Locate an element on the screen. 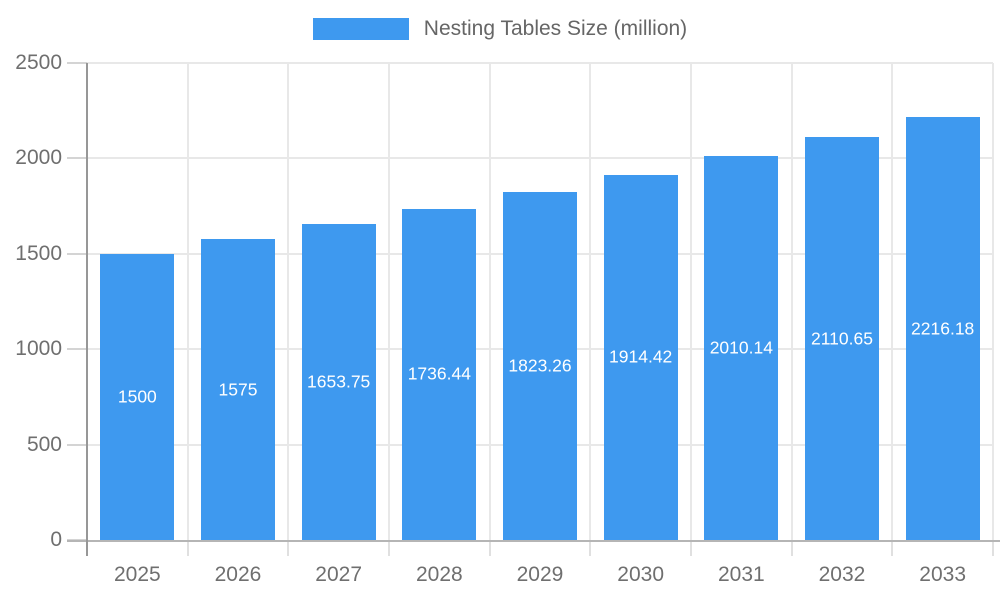 The height and width of the screenshot is (600, 1000). bar-2028: 1736.44 is located at coordinates (439, 374).